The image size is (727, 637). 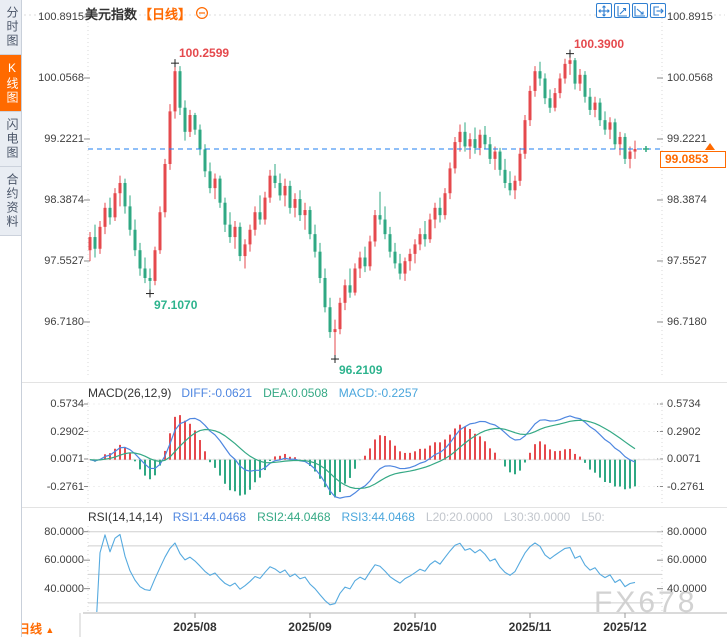 I want to click on price-y-axis-label-left: 100.8915, so click(x=61, y=17).